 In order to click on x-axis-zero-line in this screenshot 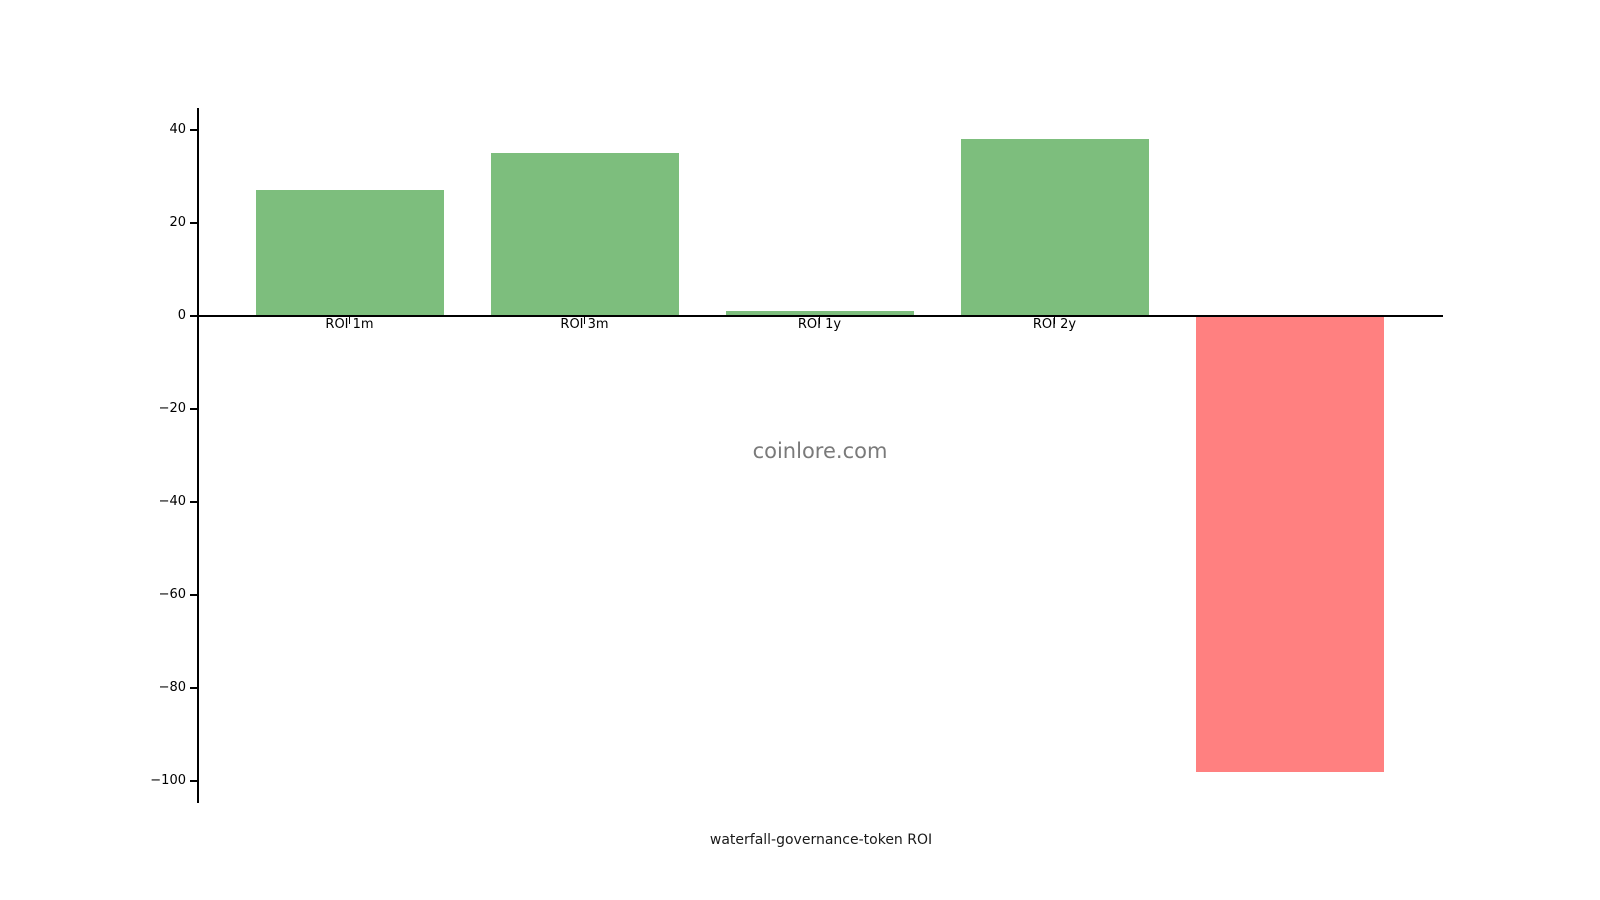, I will do `click(820, 316)`.